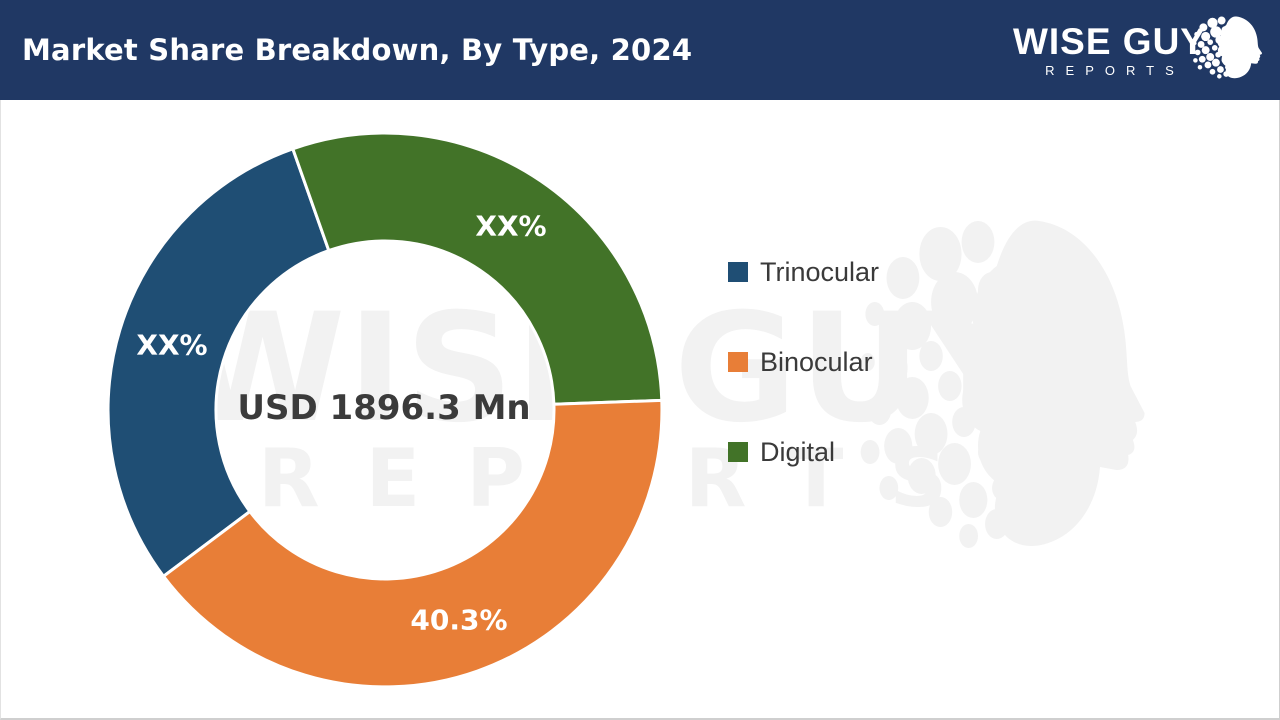 Image resolution: width=1280 pixels, height=720 pixels. What do you see at coordinates (1109, 41) in the screenshot?
I see `logo-brand-name: WISE GUY` at bounding box center [1109, 41].